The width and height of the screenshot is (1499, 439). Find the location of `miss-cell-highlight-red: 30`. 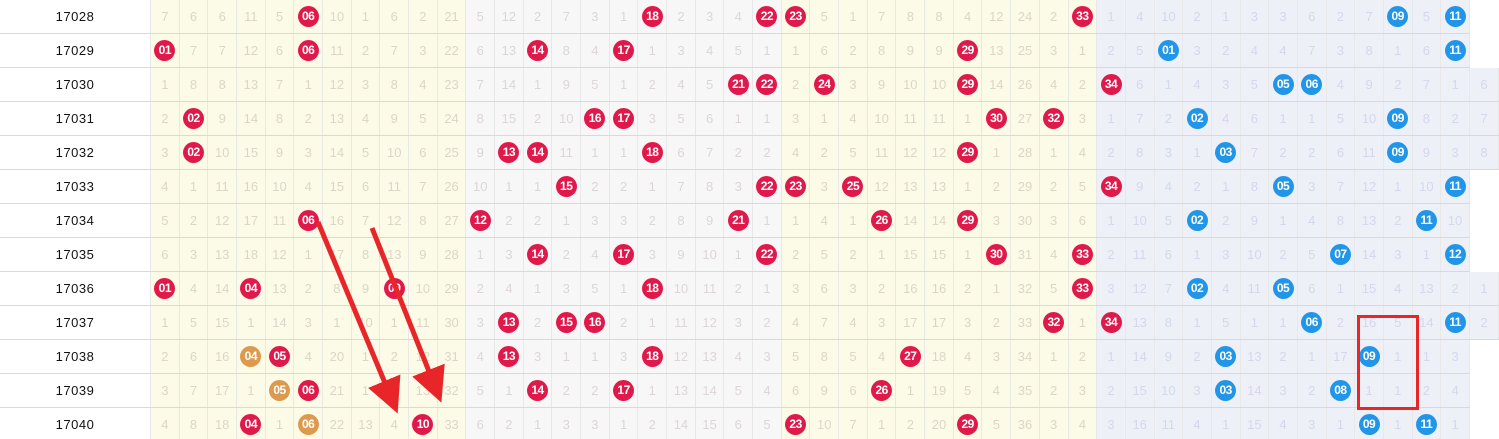

miss-cell-highlight-red: 30 is located at coordinates (996, 254).